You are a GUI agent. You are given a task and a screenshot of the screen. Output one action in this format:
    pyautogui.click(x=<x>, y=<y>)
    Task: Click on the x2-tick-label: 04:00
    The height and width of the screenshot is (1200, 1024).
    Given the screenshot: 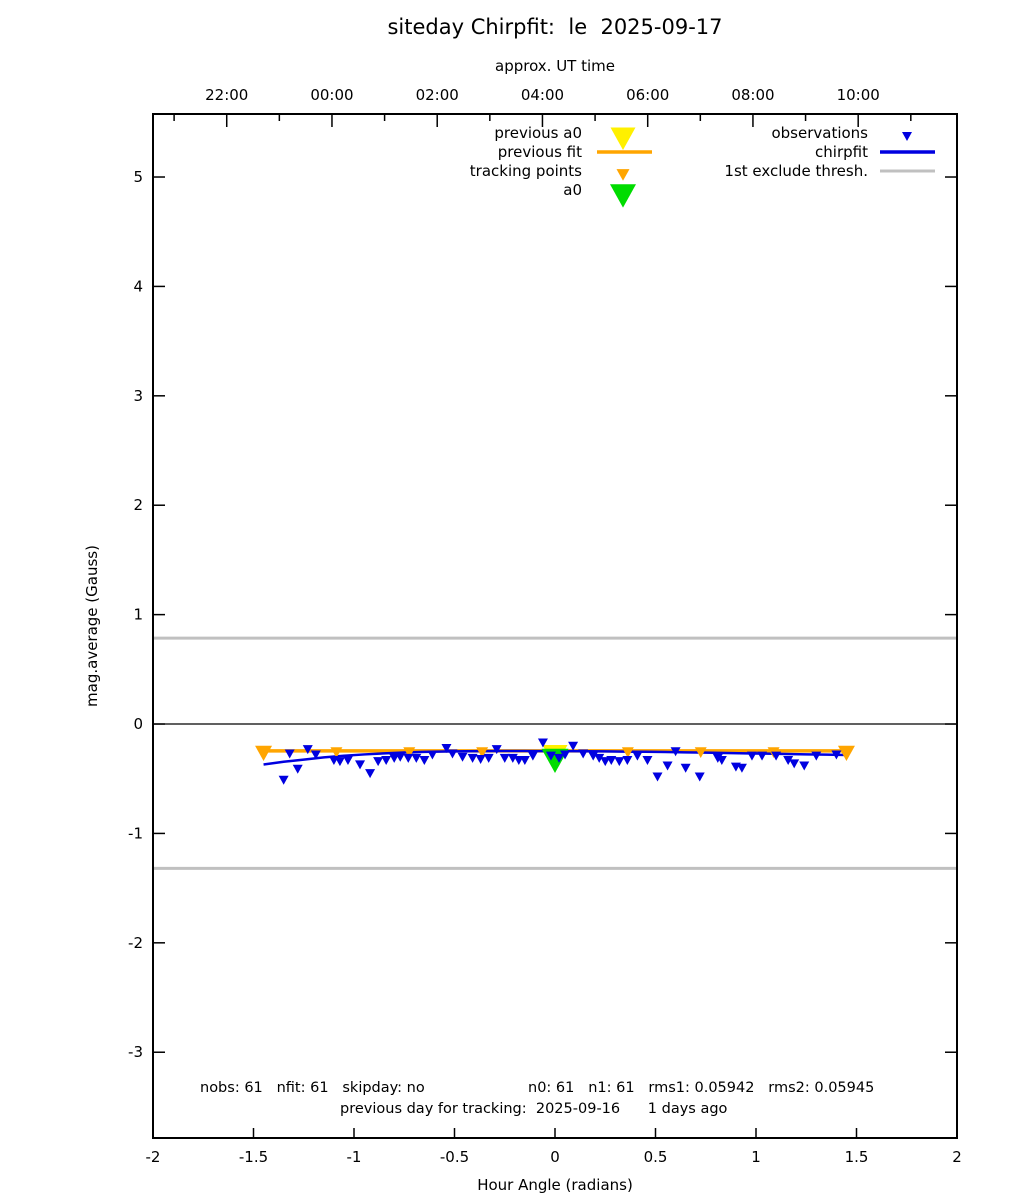 What is the action you would take?
    pyautogui.click(x=542, y=95)
    